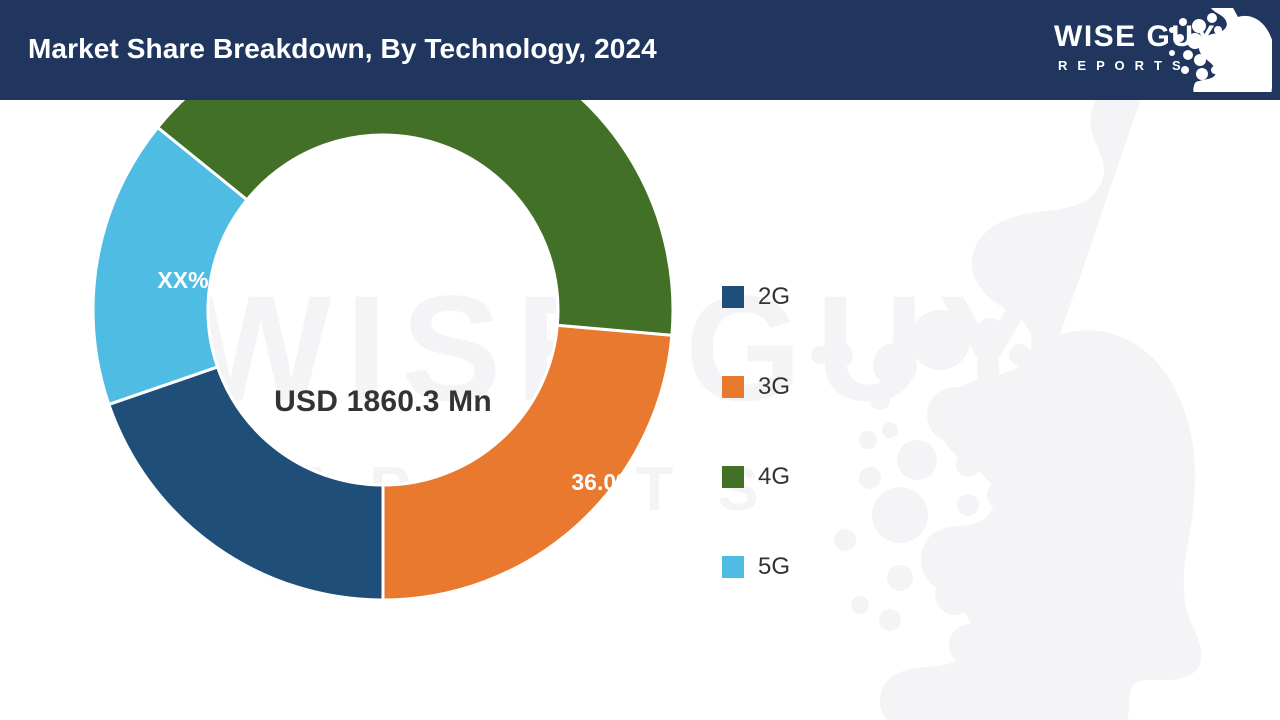  What do you see at coordinates (774, 386) in the screenshot?
I see `legend-label-3g: 3G` at bounding box center [774, 386].